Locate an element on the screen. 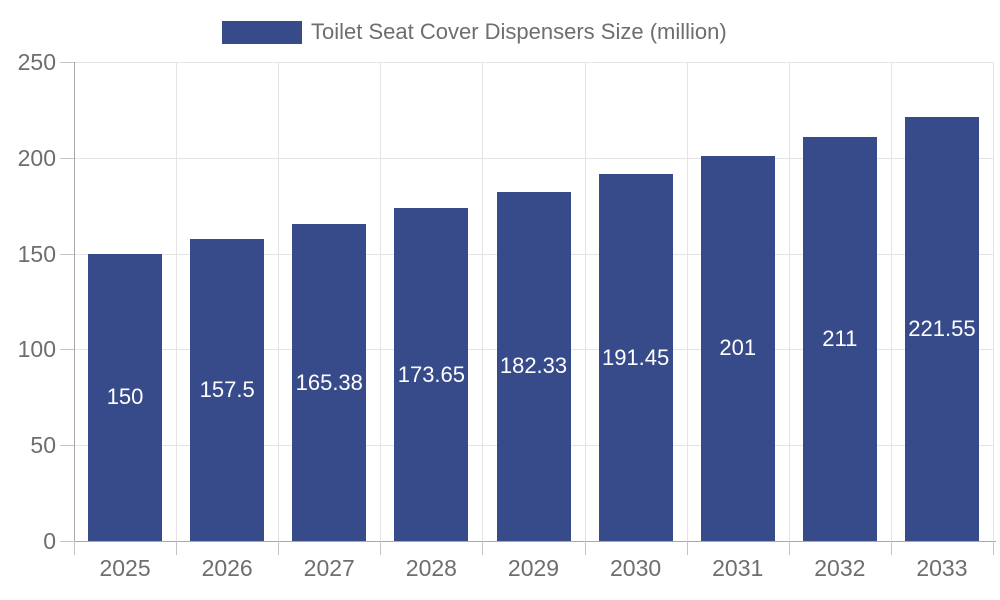 The image size is (1000, 600). x-axis-tick-label: 2033 is located at coordinates (942, 568).